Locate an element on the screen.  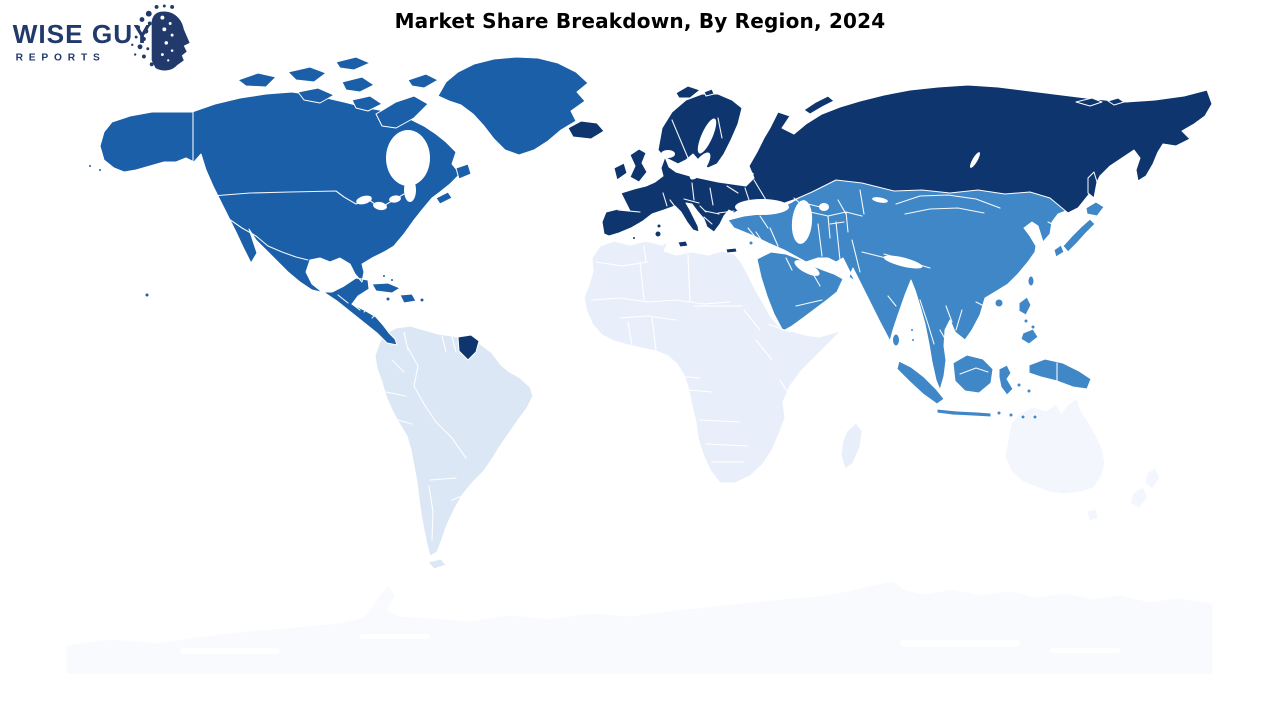
logo-wordmark: WISE GUY is located at coordinates (82, 34).